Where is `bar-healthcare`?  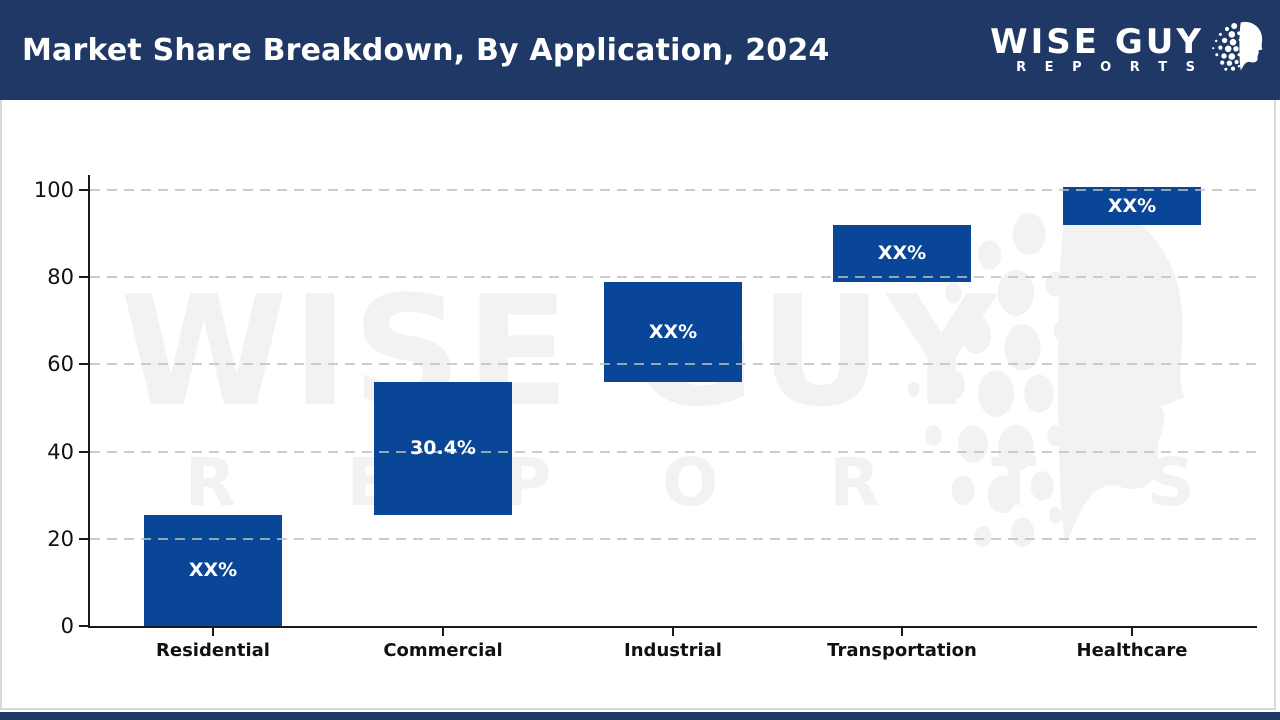
bar-healthcare is located at coordinates (1132, 205).